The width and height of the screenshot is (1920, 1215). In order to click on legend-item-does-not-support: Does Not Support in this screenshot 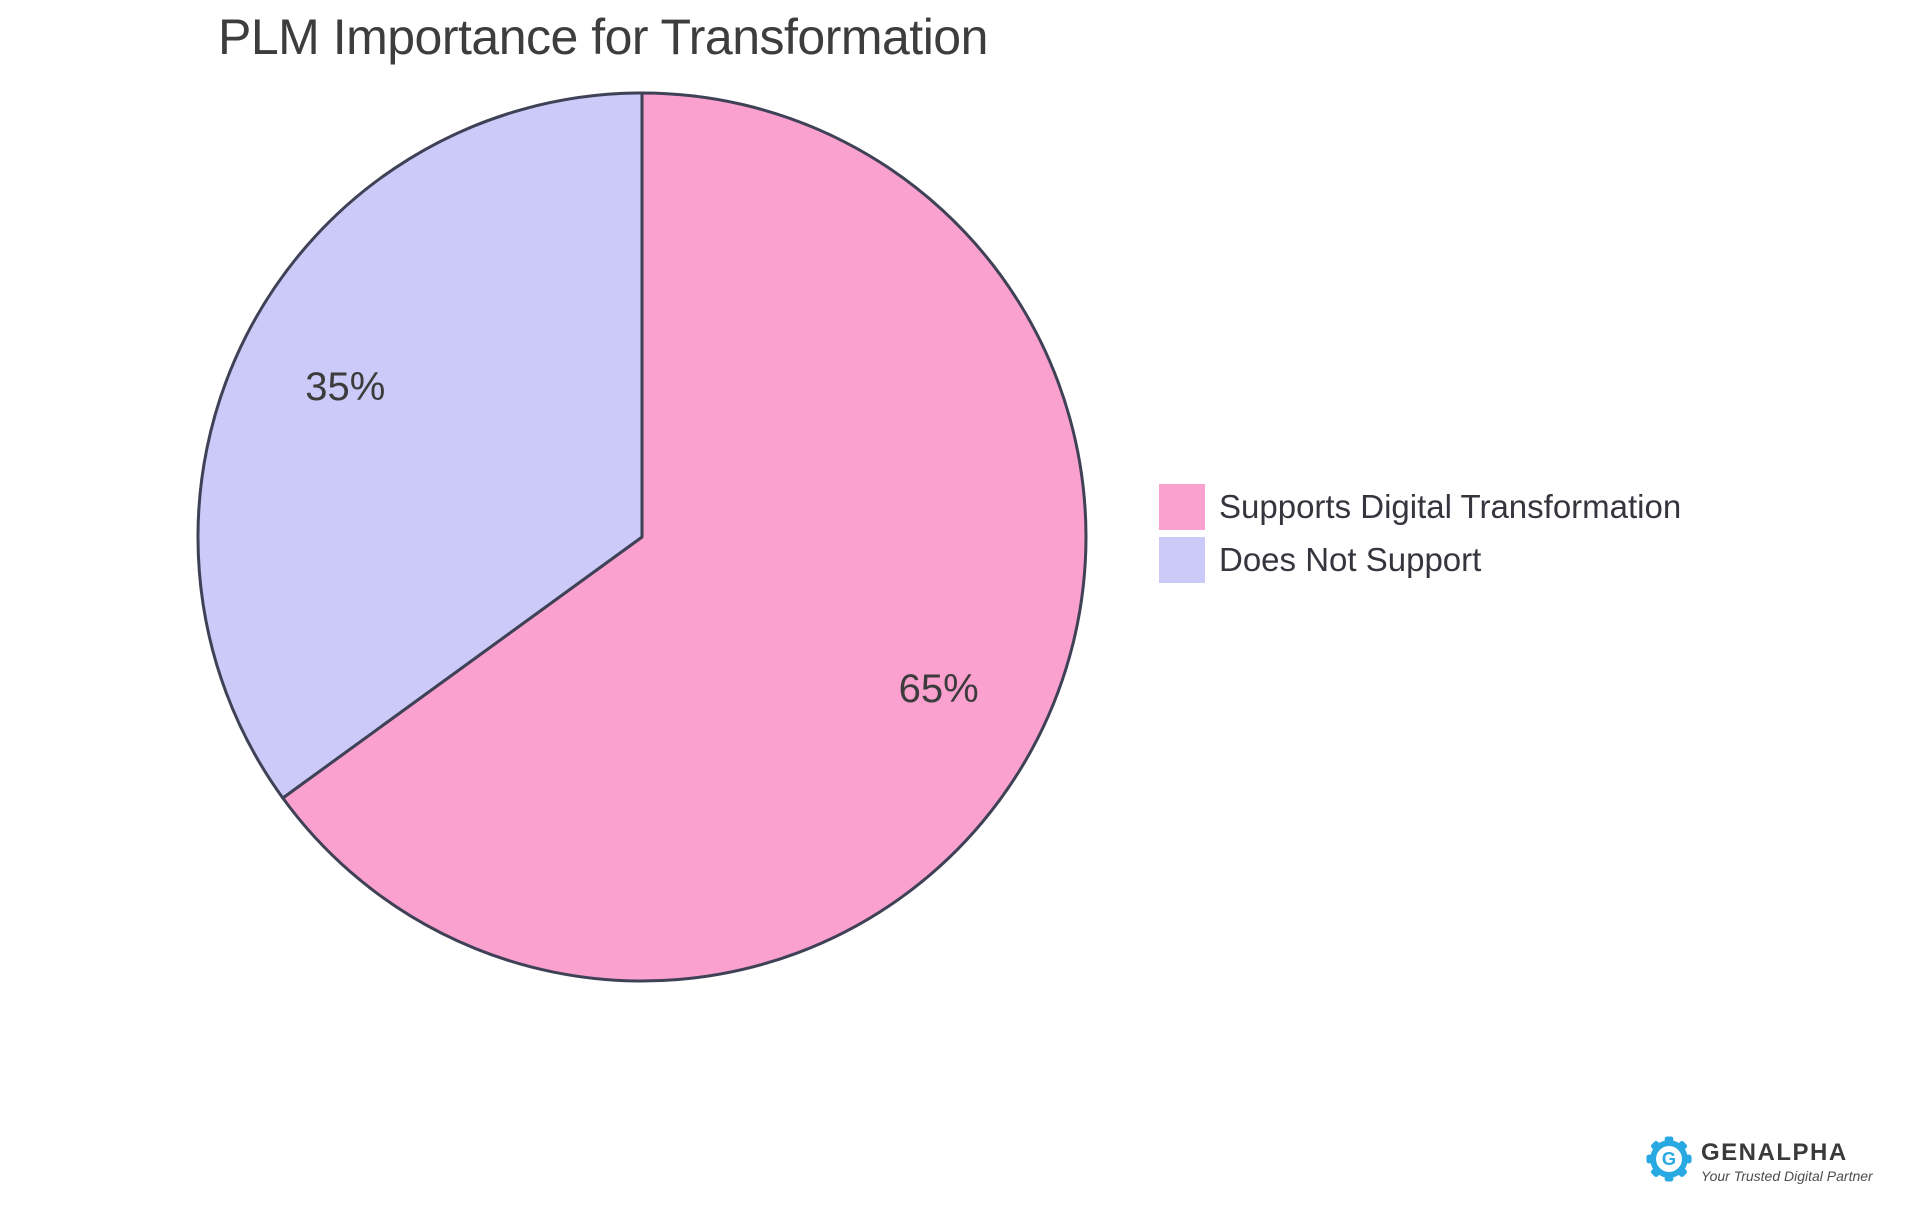, I will do `click(1420, 560)`.